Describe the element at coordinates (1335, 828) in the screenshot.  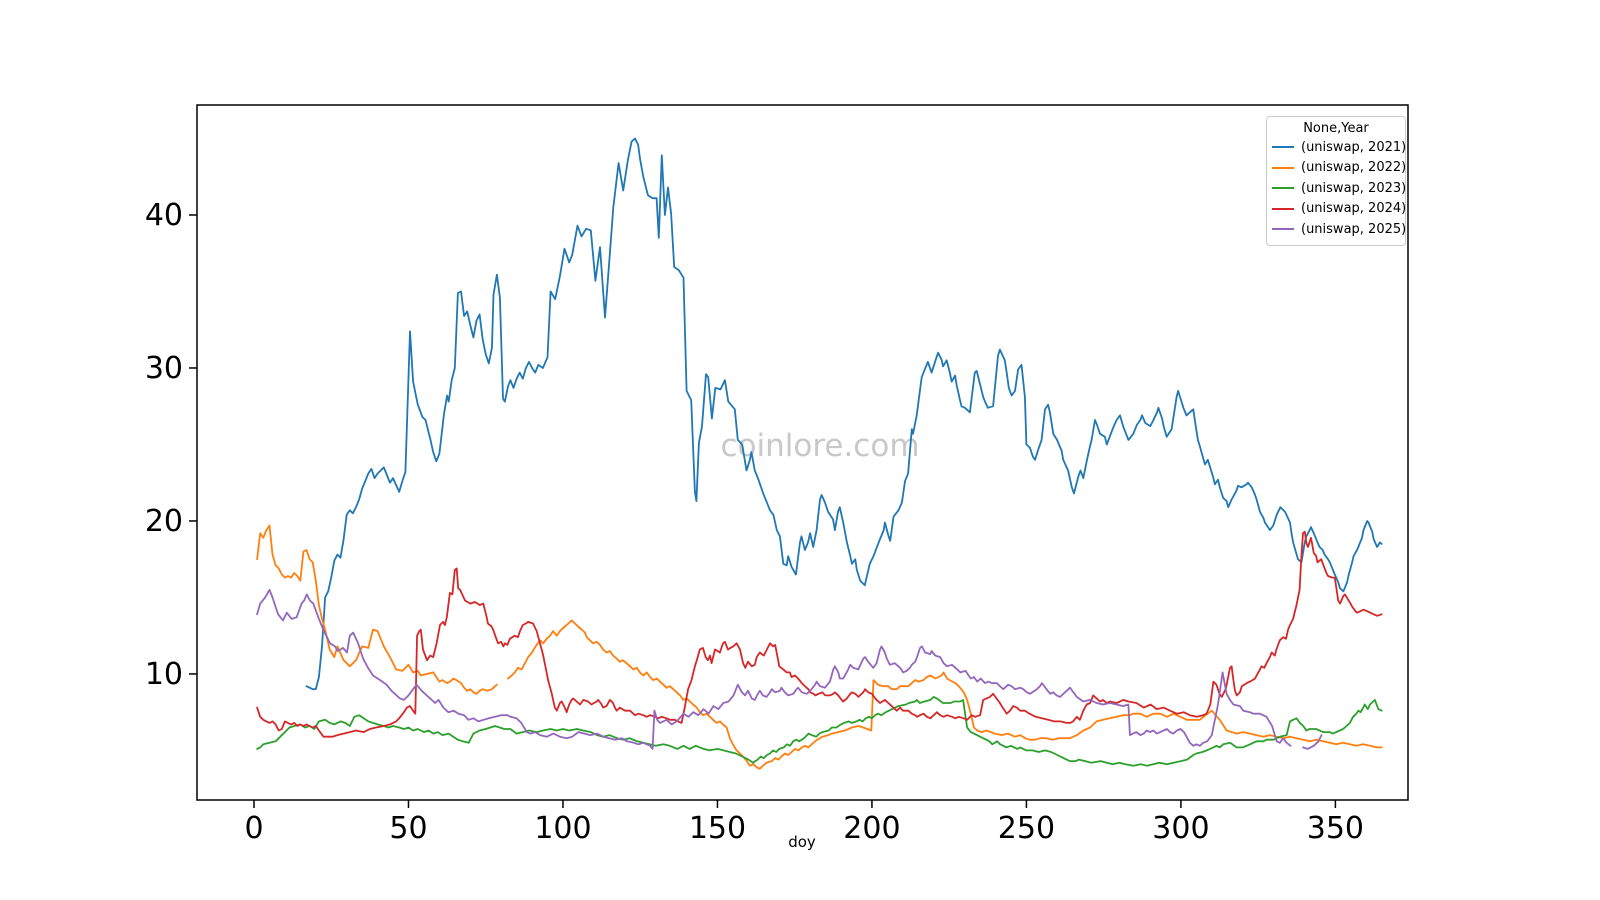
I see `x-tick-label: 350` at that location.